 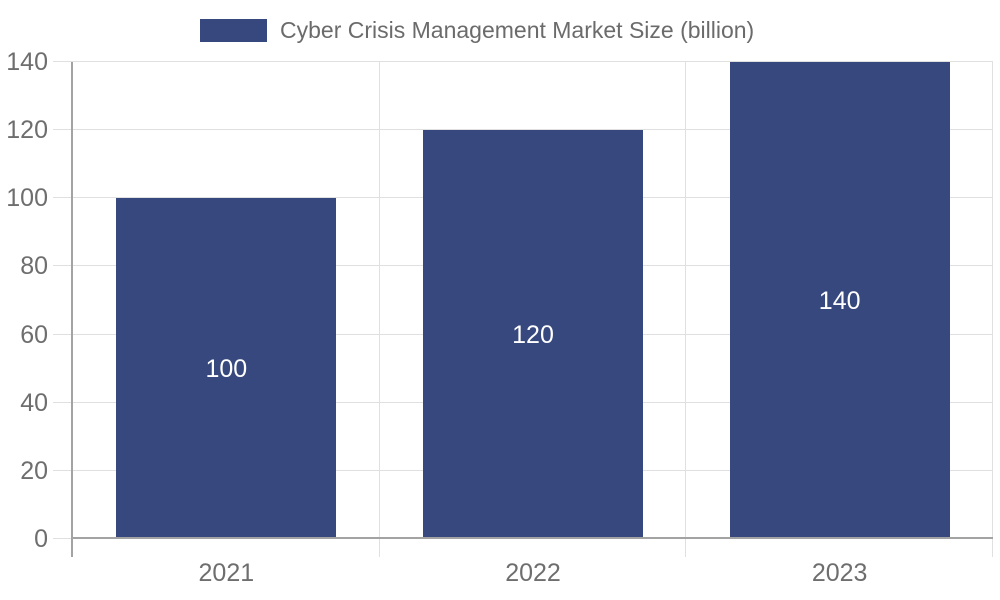 I want to click on y-tick-label: 0, so click(x=41, y=539).